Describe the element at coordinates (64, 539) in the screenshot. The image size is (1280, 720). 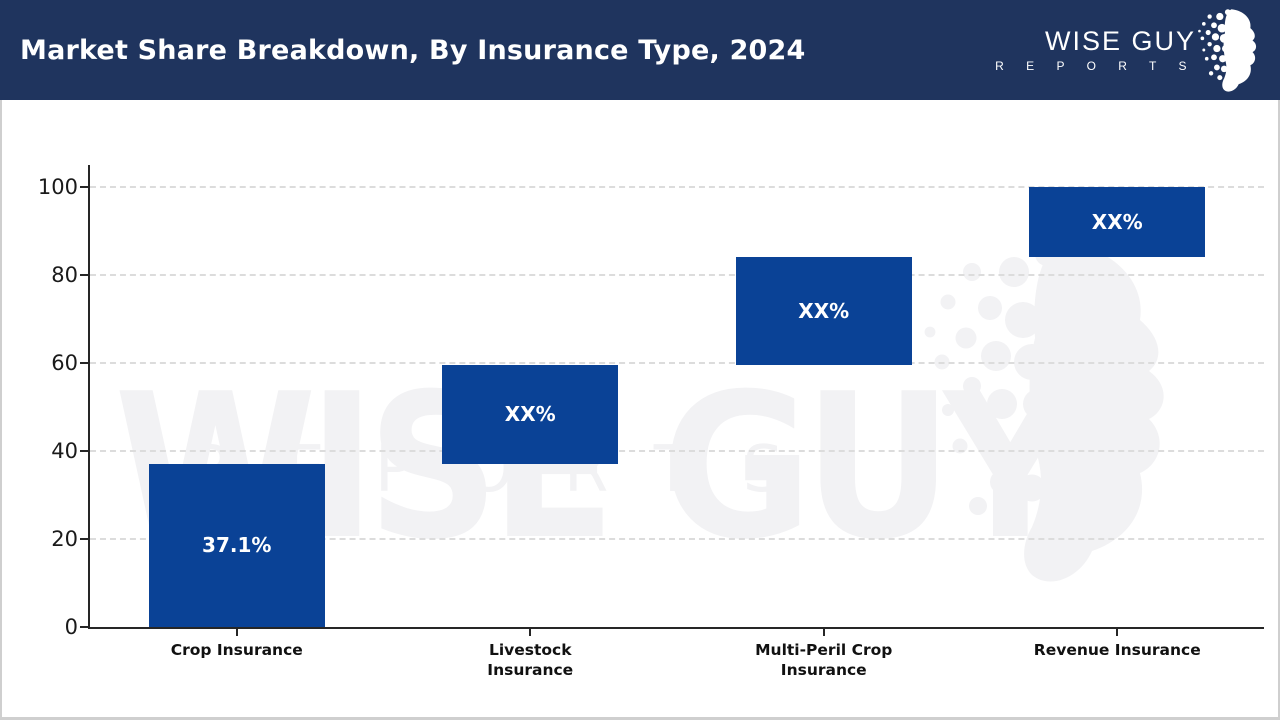
I see `y-tick-label-20: 20` at that location.